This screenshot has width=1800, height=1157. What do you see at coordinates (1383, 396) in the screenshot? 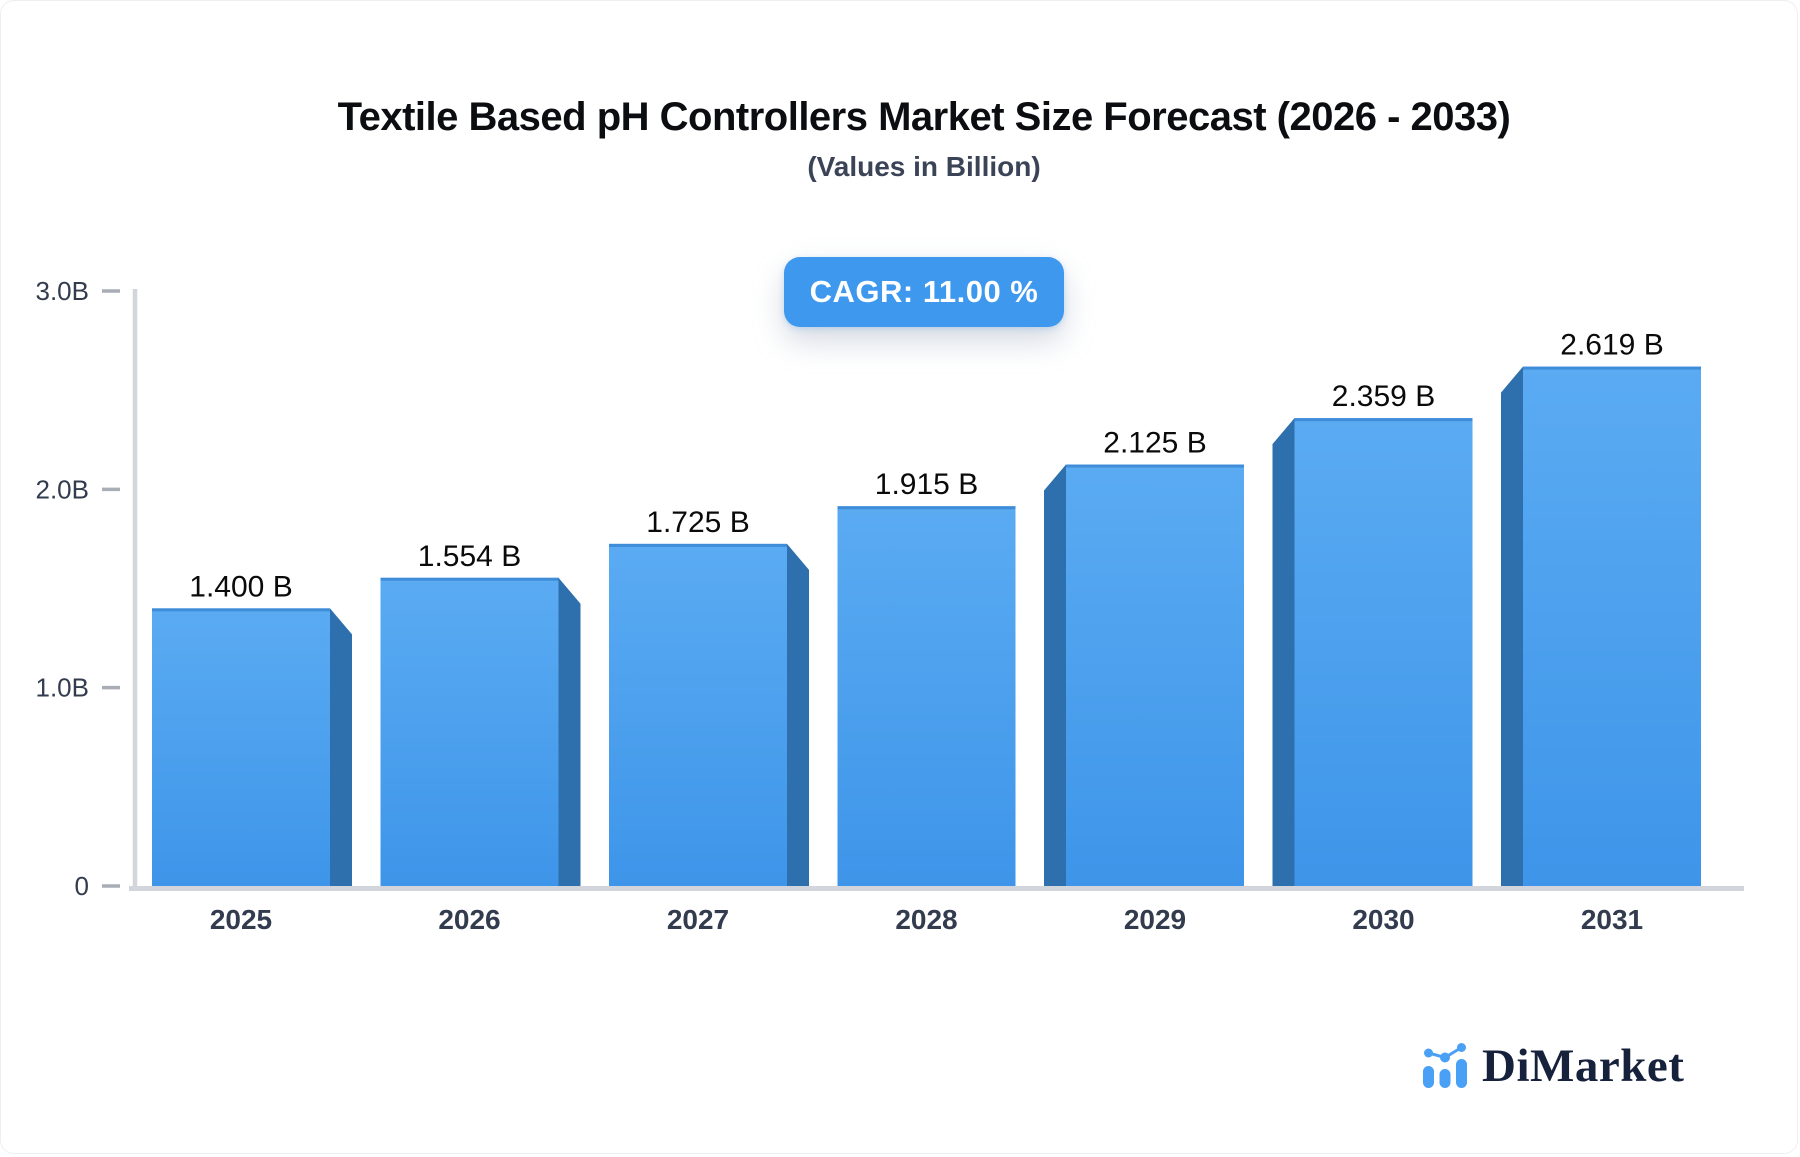
I see `bar-value-label: 2.359 B` at bounding box center [1383, 396].